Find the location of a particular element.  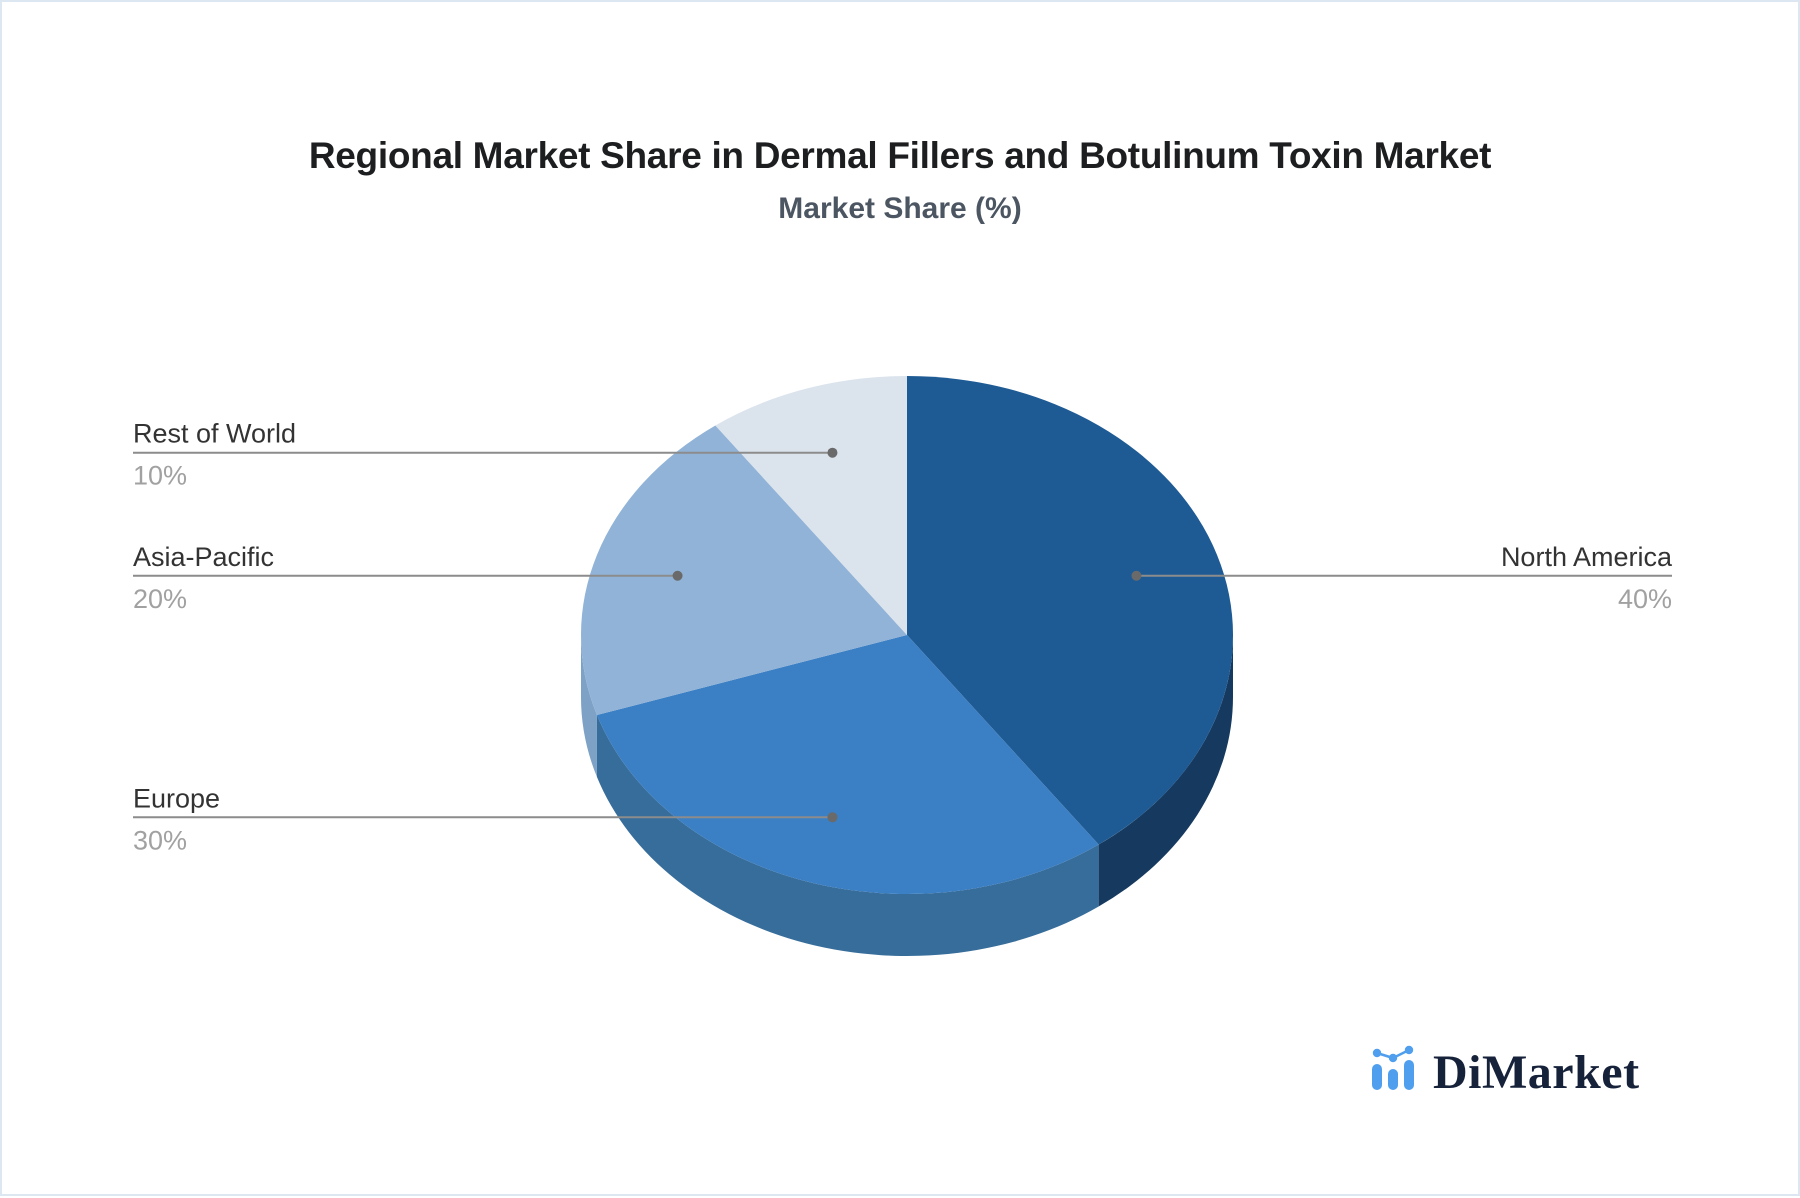

slice-label-europe: Europe is located at coordinates (176, 798).